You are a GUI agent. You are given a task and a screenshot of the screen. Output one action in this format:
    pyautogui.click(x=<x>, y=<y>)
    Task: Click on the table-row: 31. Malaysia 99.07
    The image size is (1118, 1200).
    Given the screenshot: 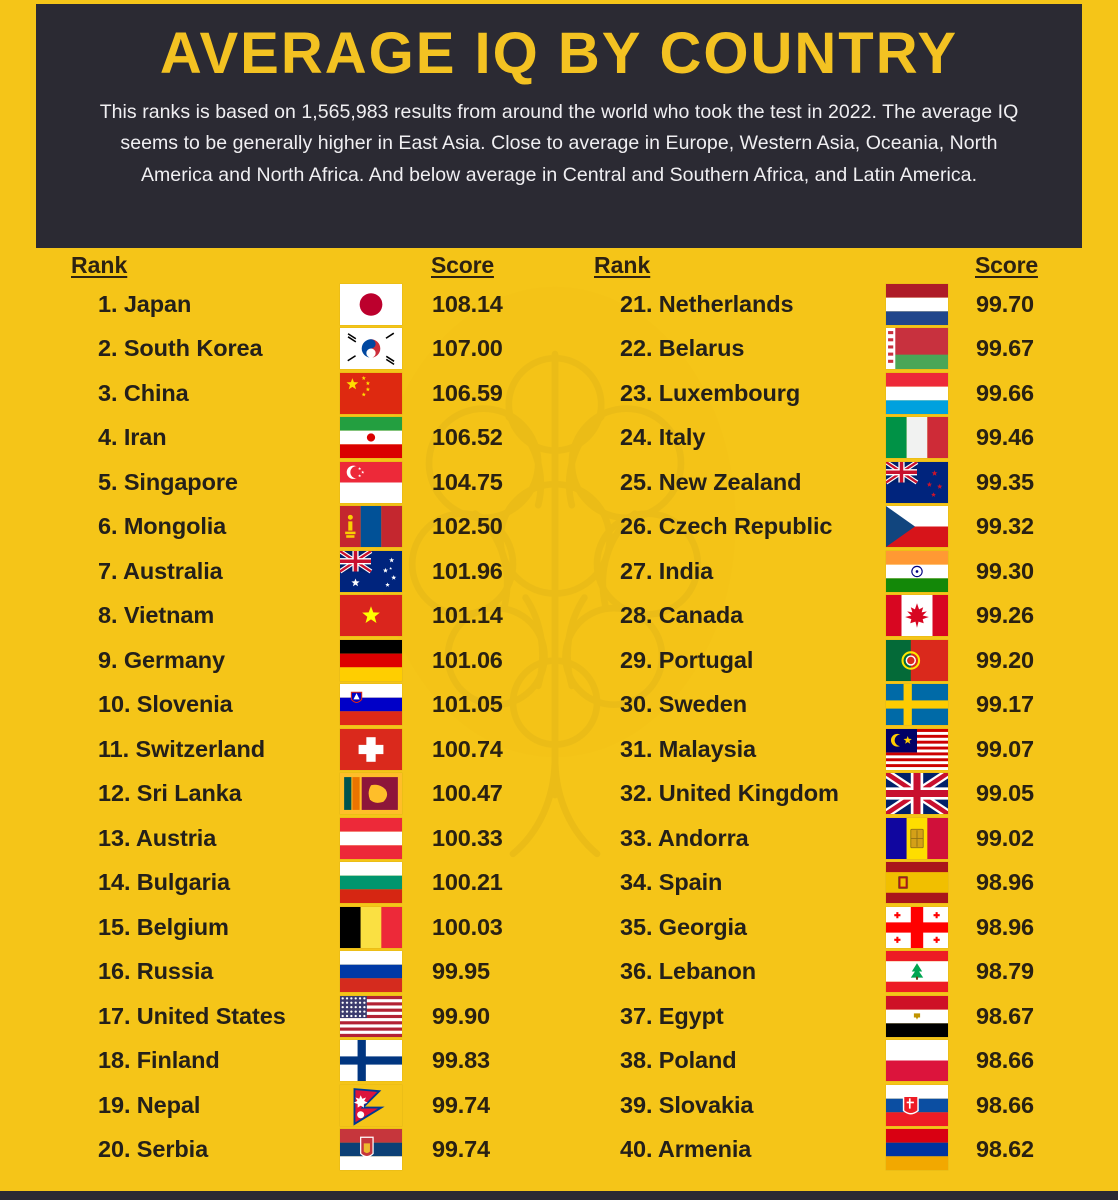 What is the action you would take?
    pyautogui.click(x=842, y=749)
    